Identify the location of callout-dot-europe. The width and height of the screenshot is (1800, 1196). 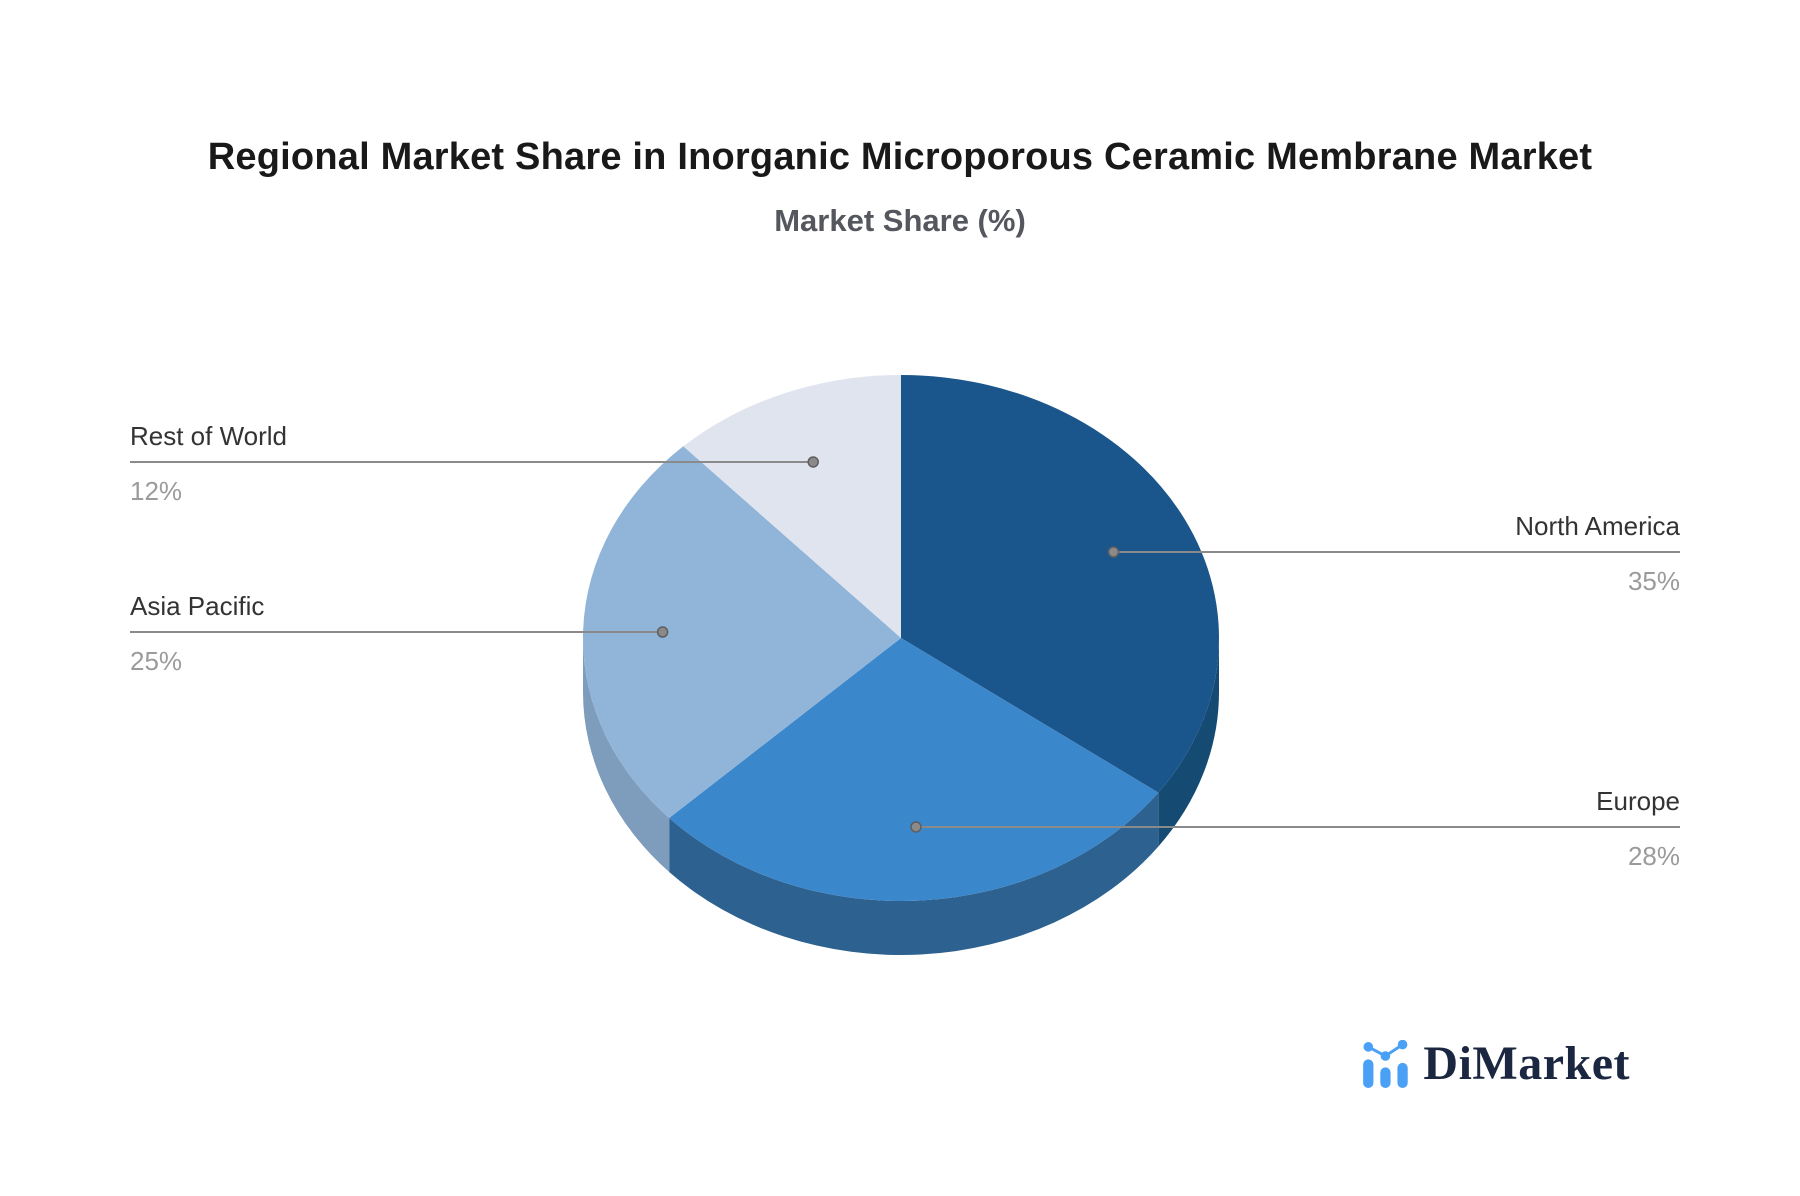
(916, 827).